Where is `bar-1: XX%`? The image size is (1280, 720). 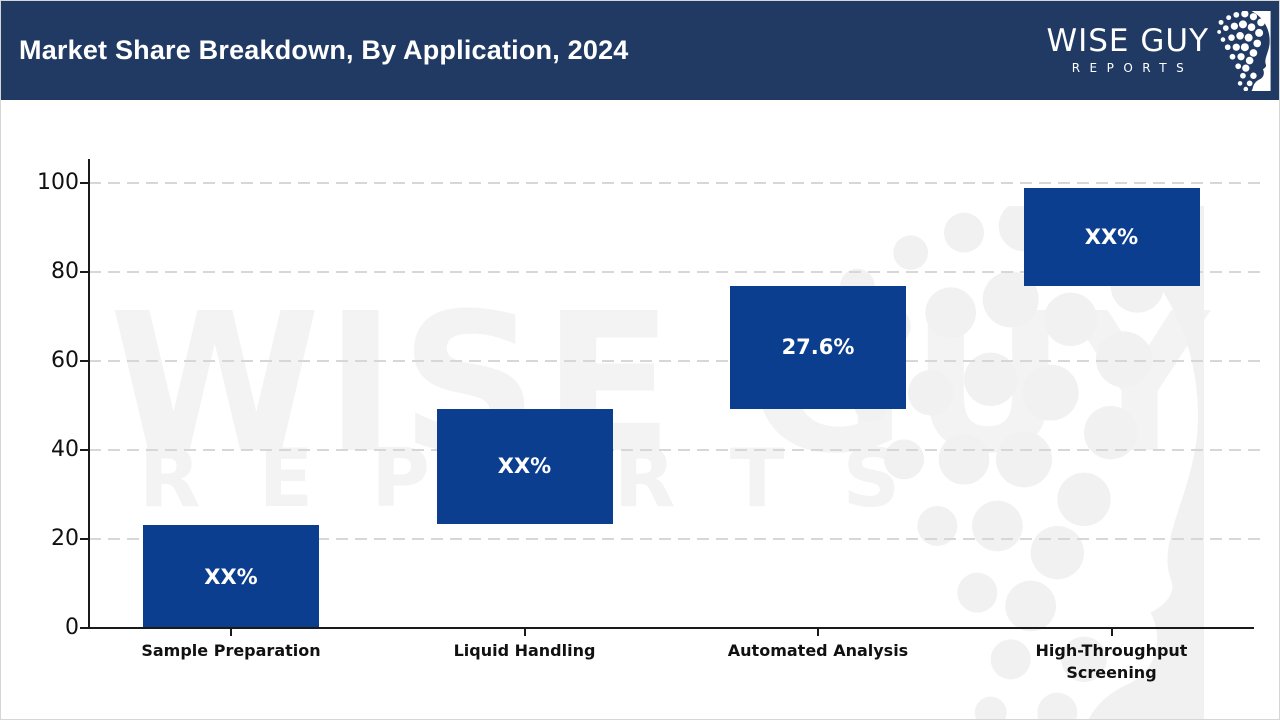
bar-1: XX% is located at coordinates (524, 466).